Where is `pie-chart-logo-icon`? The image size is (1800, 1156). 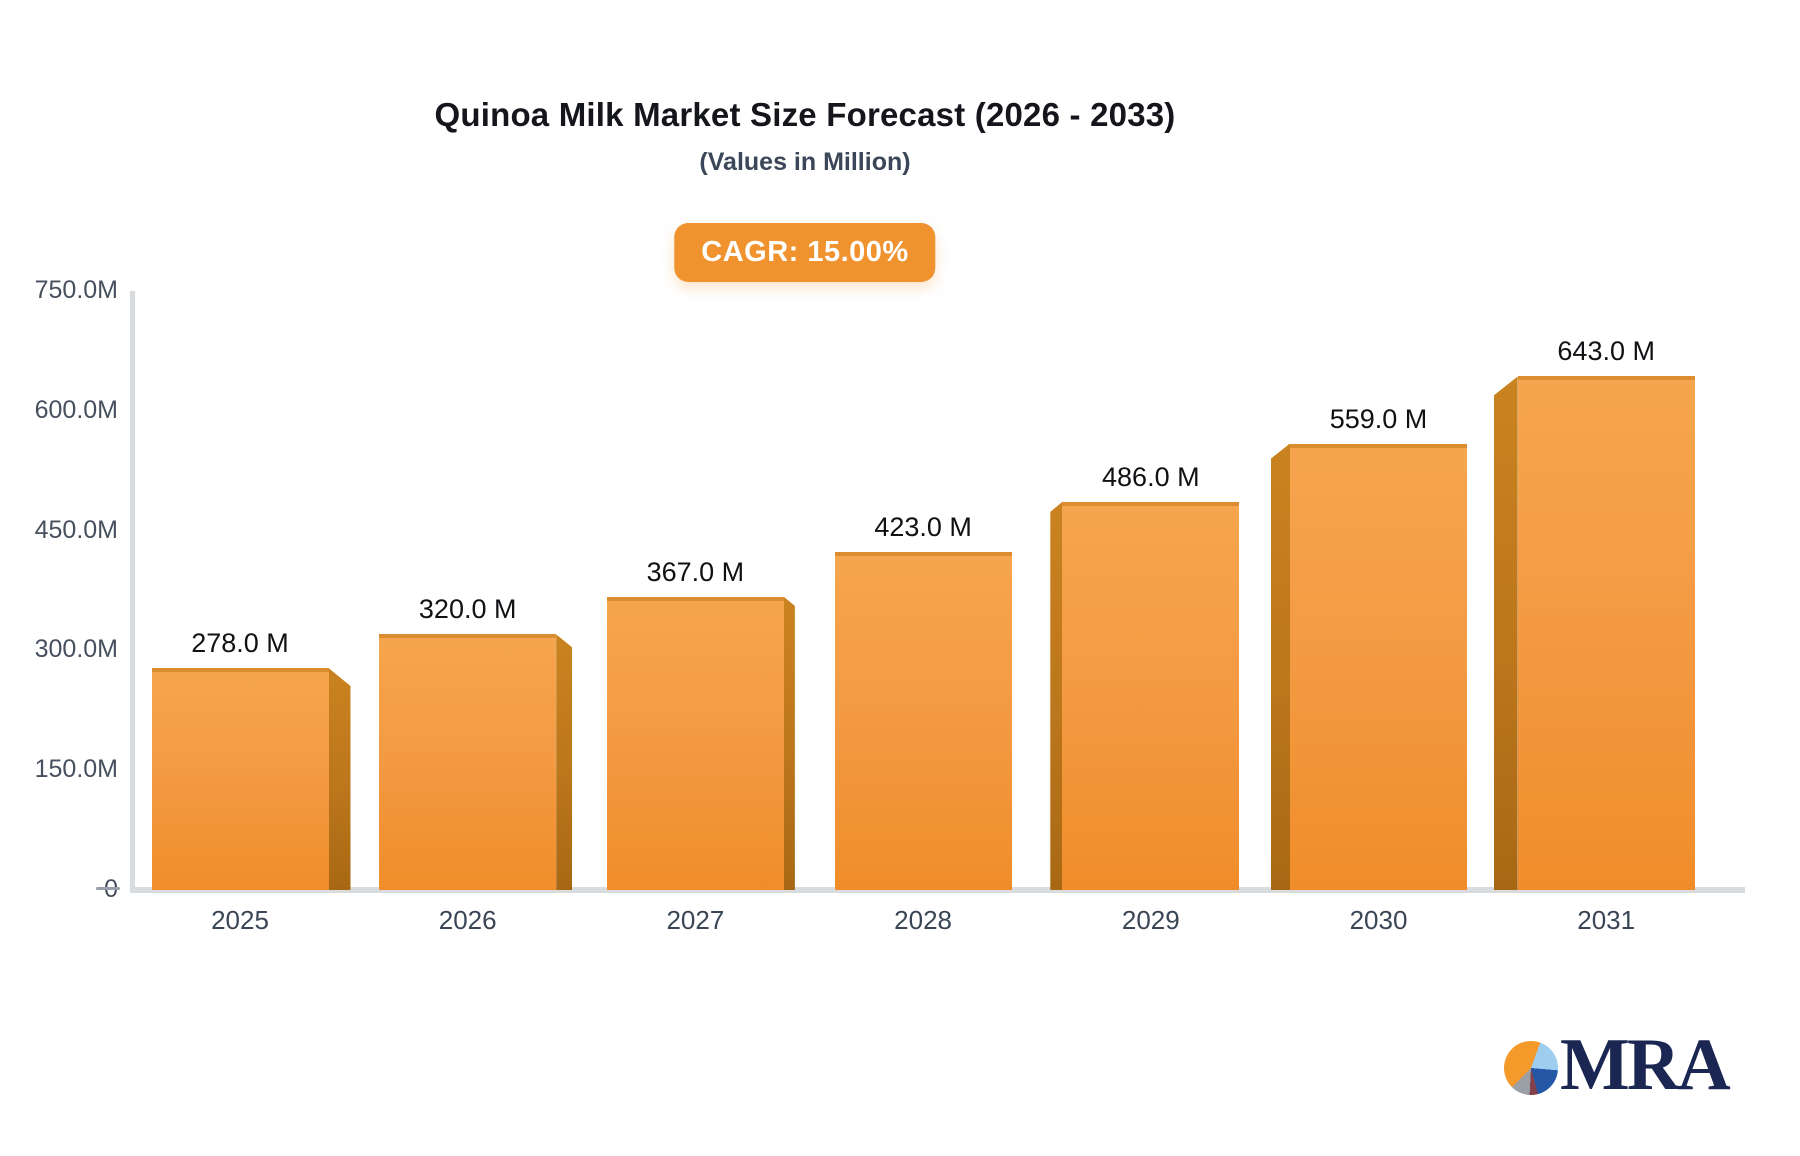
pie-chart-logo-icon is located at coordinates (1531, 1068).